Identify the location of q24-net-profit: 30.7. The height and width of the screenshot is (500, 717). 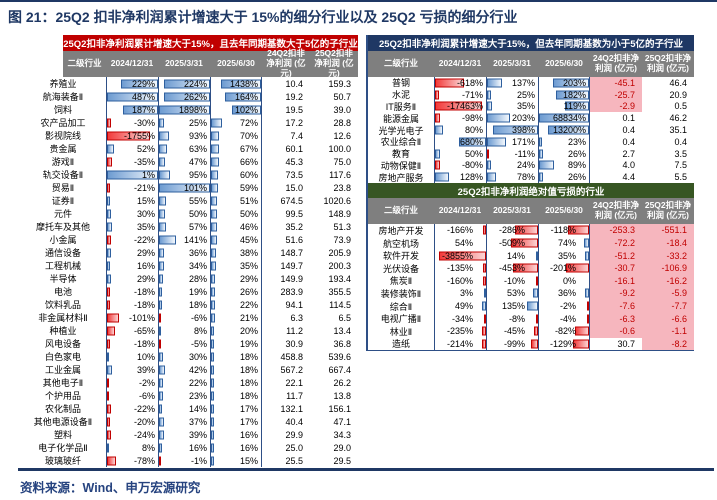
(626, 343).